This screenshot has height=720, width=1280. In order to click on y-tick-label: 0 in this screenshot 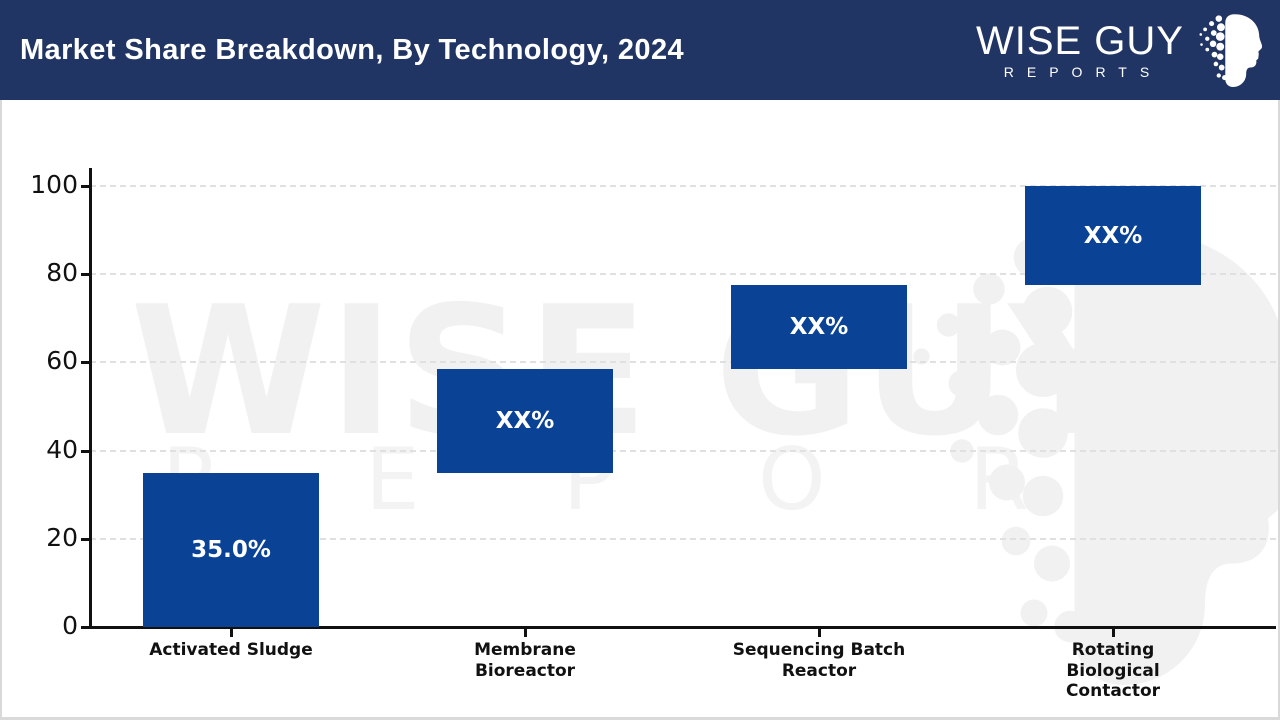, I will do `click(70, 625)`.